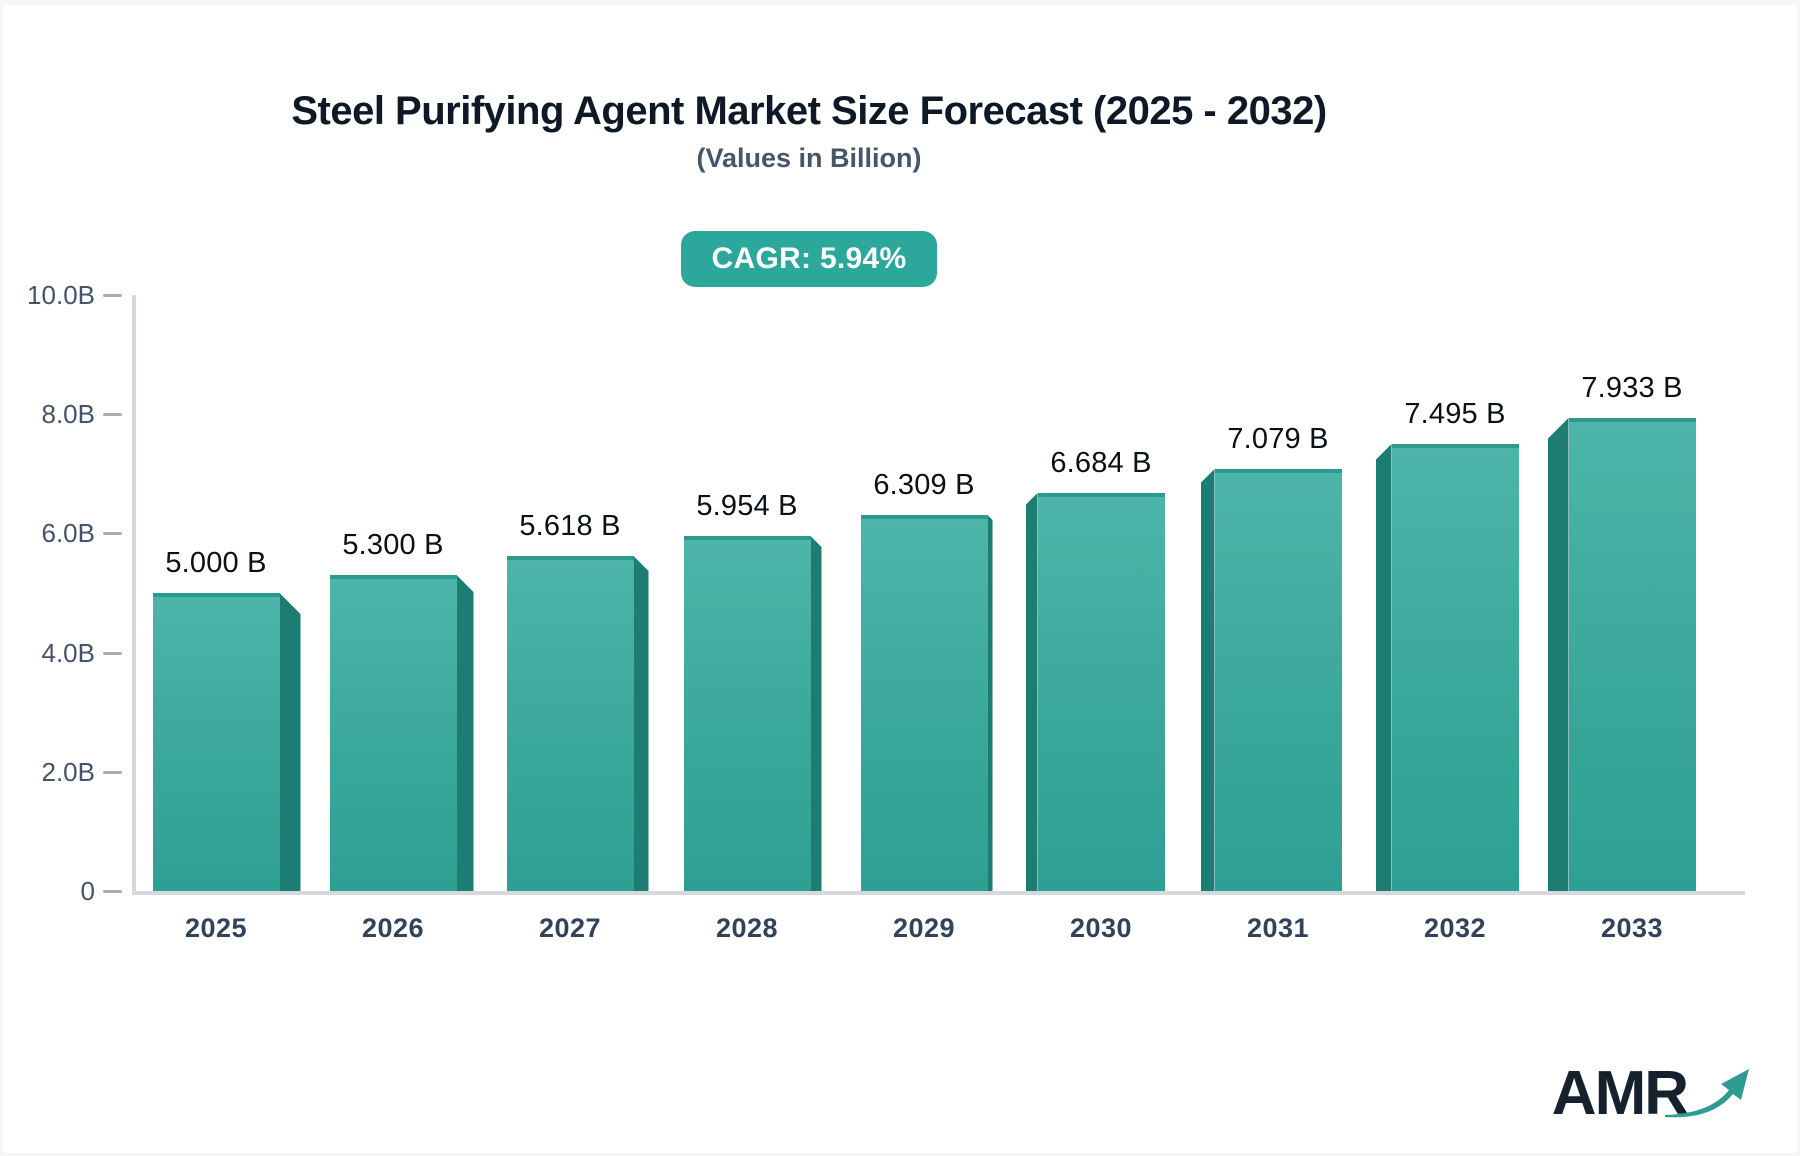 The image size is (1800, 1156). I want to click on y-axis-tick-label: 10.0B, so click(61, 295).